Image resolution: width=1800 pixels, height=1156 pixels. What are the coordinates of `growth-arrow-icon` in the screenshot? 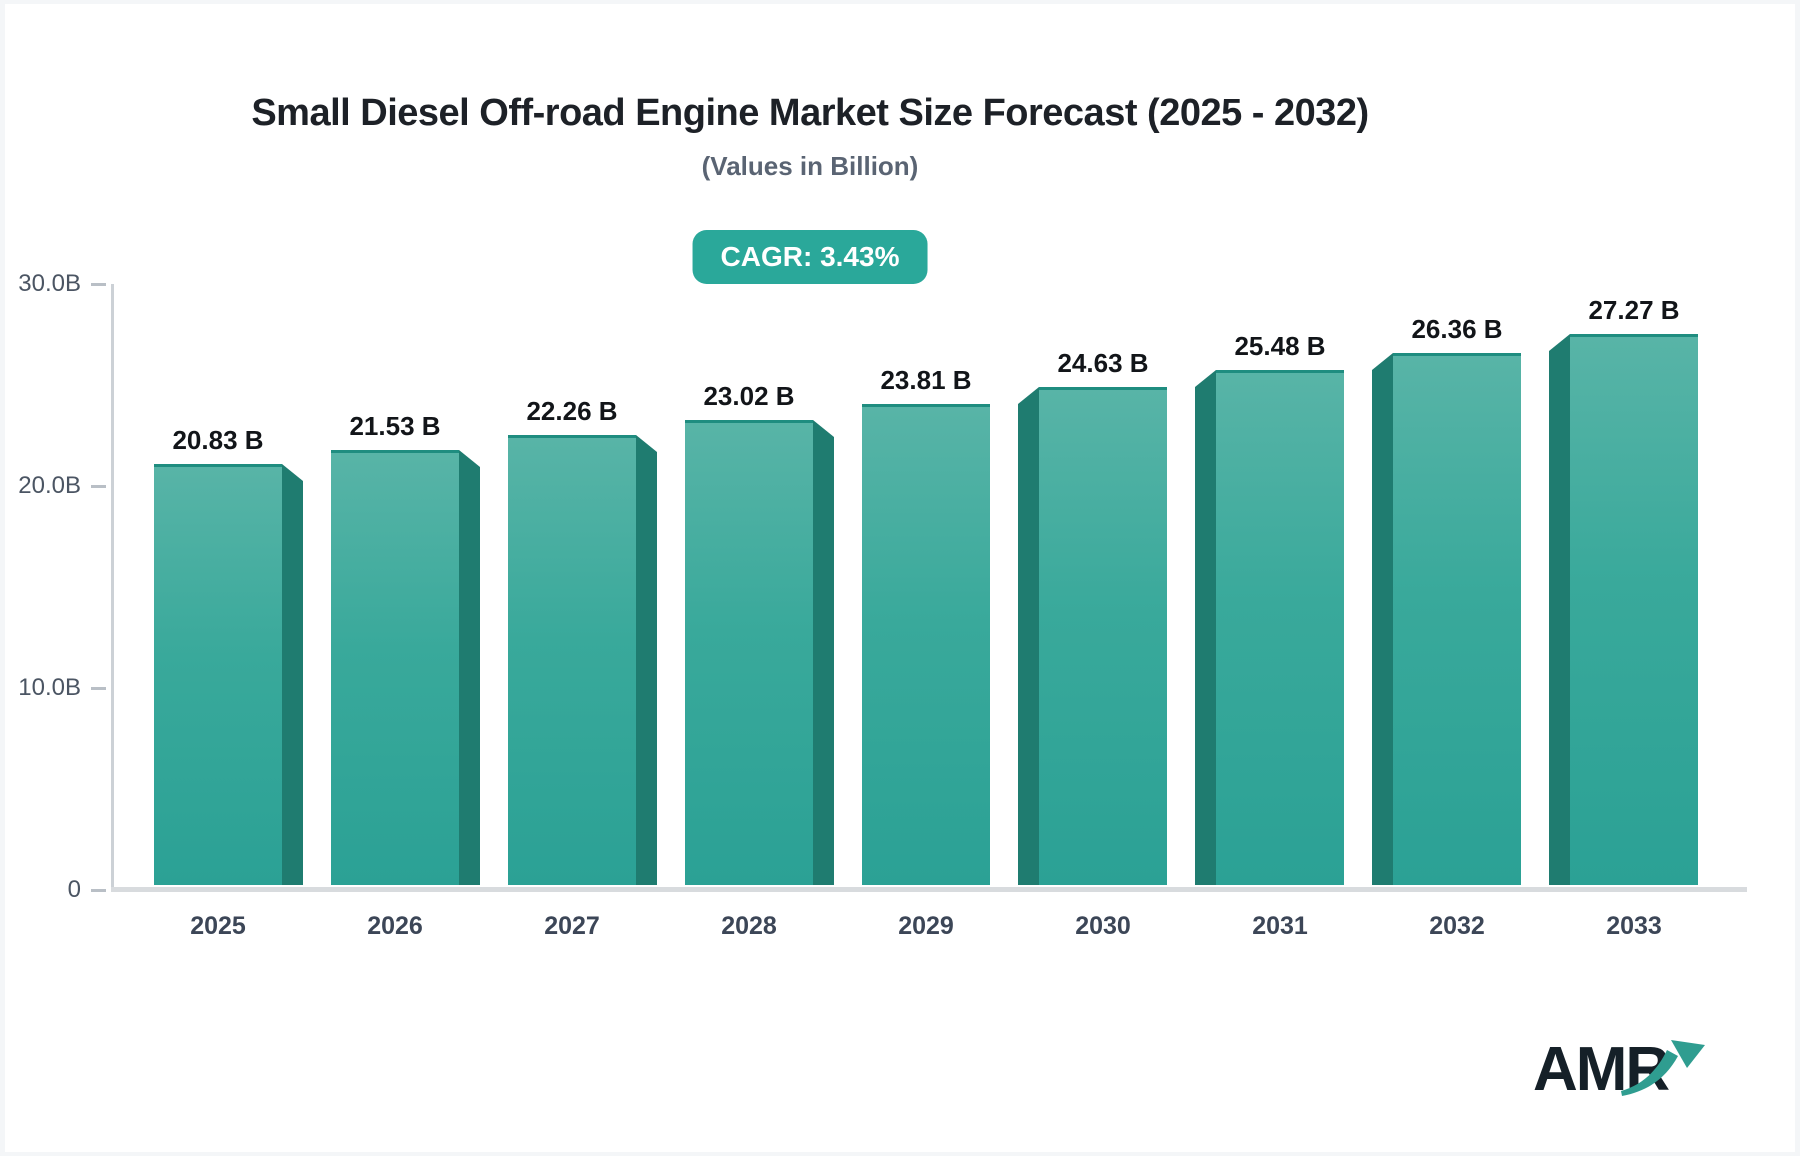 It's located at (1663, 1068).